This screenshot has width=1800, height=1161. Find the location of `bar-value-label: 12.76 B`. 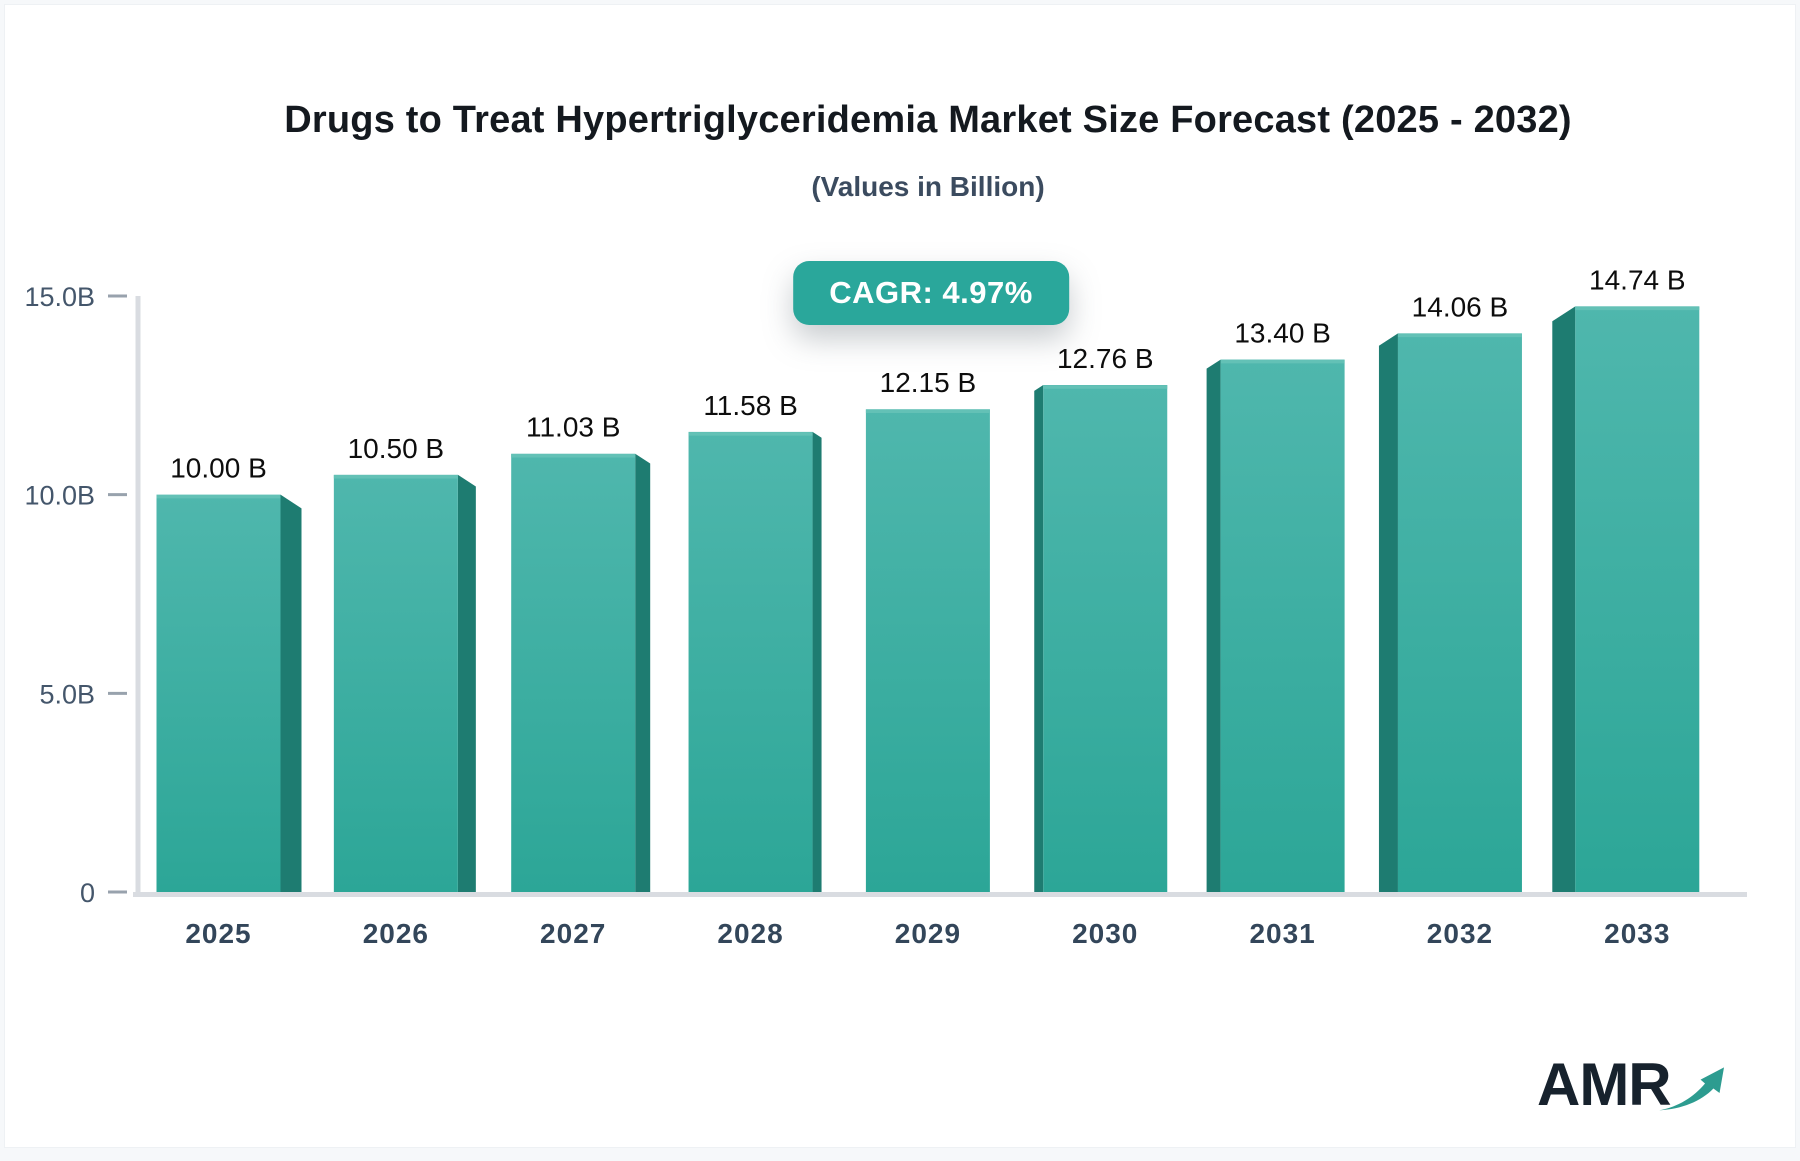

bar-value-label: 12.76 B is located at coordinates (1105, 358).